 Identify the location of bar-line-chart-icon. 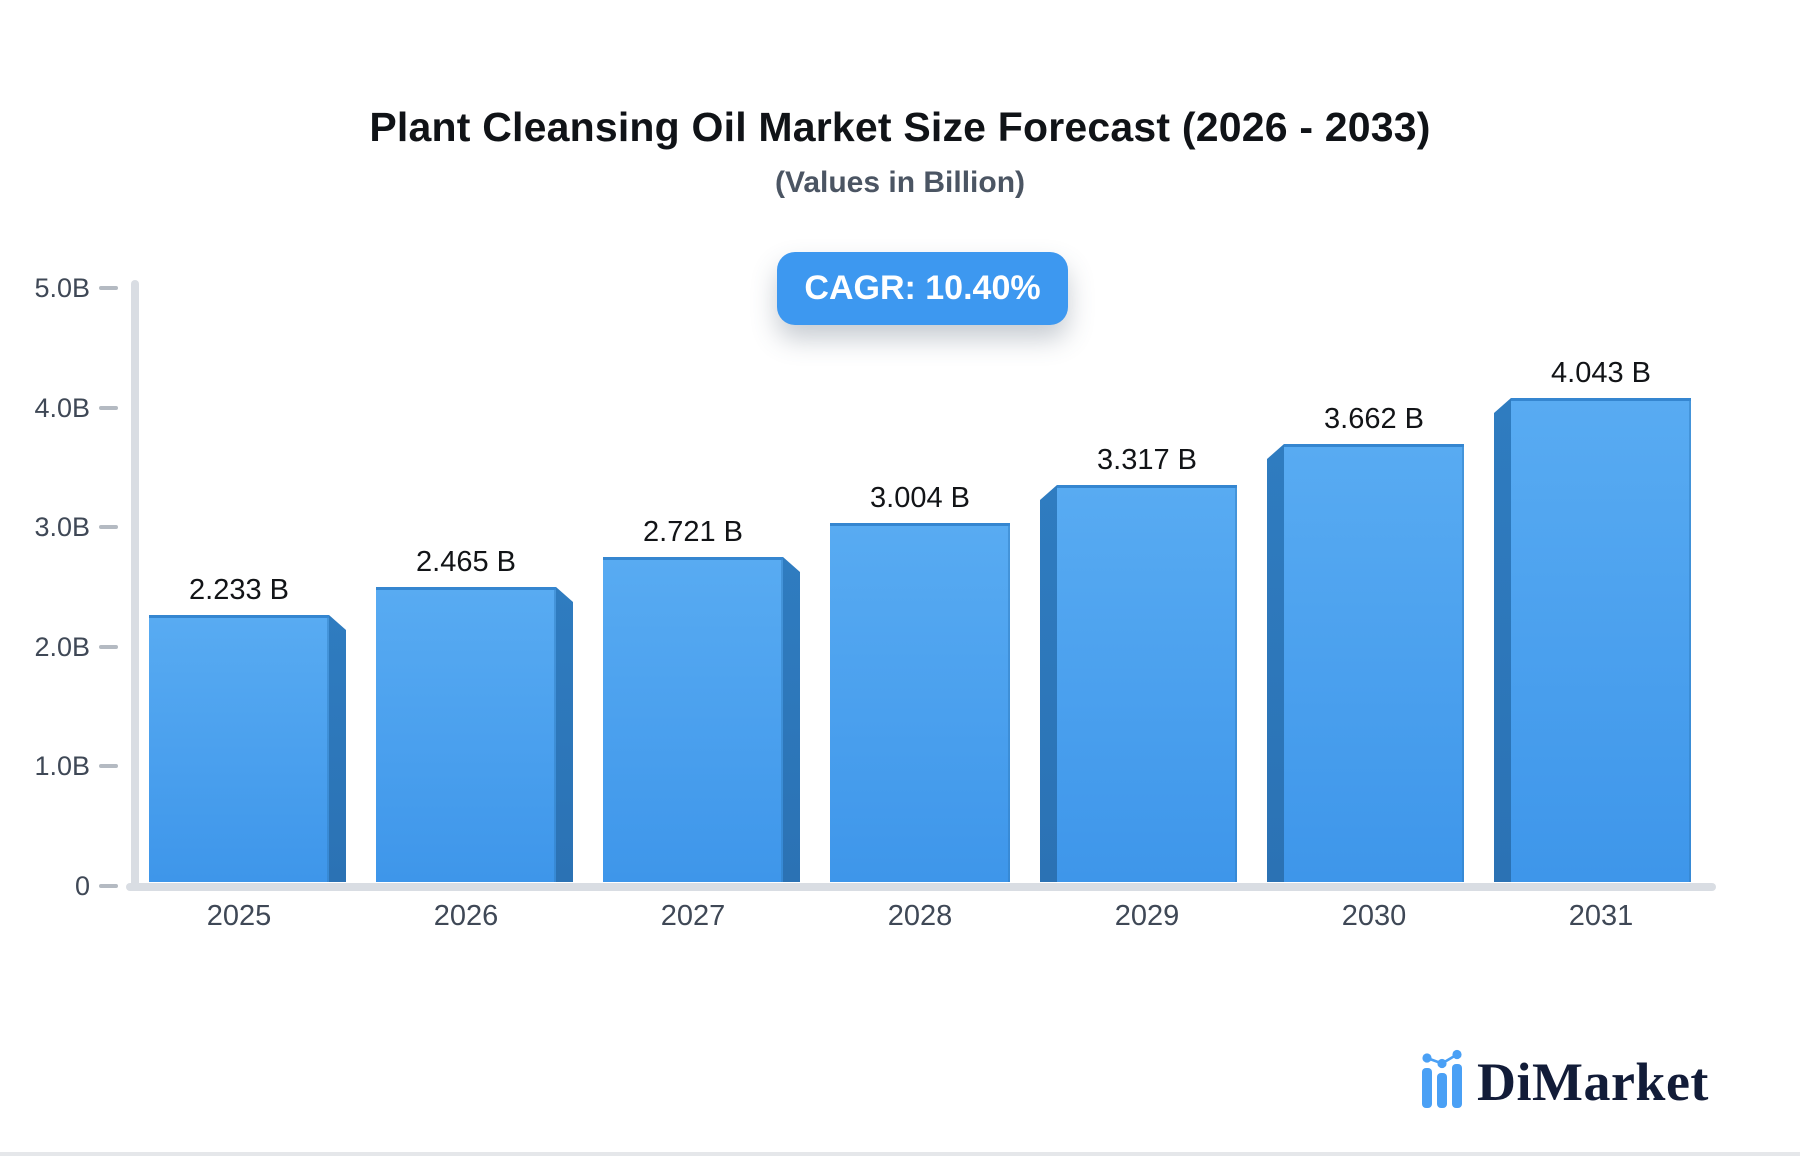
(1442, 1078).